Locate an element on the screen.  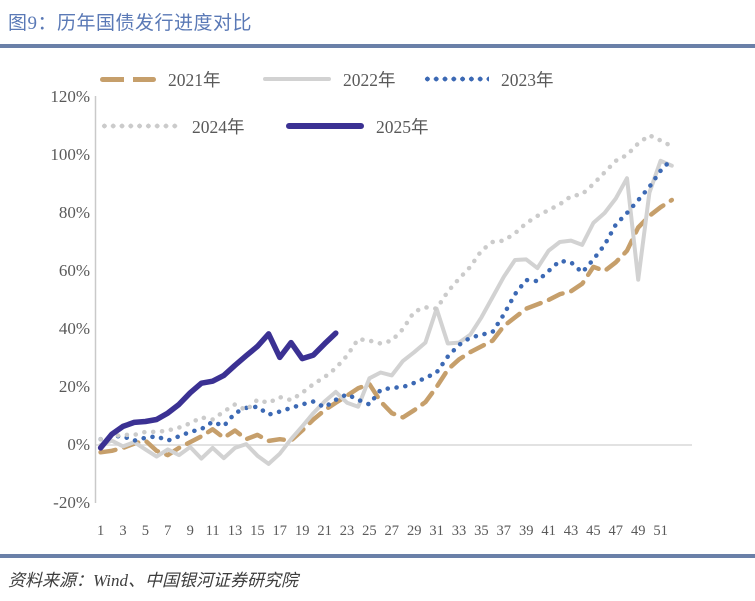
legend-item-2024: 2024年 is located at coordinates (172, 126).